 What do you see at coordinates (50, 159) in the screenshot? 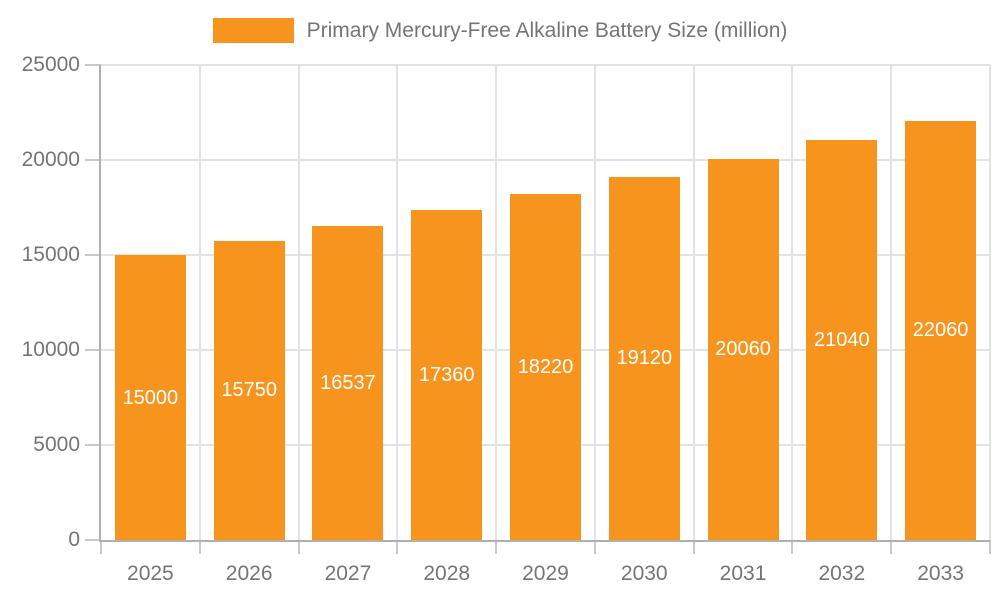
I see `y-axis-tick-label: 20000` at bounding box center [50, 159].